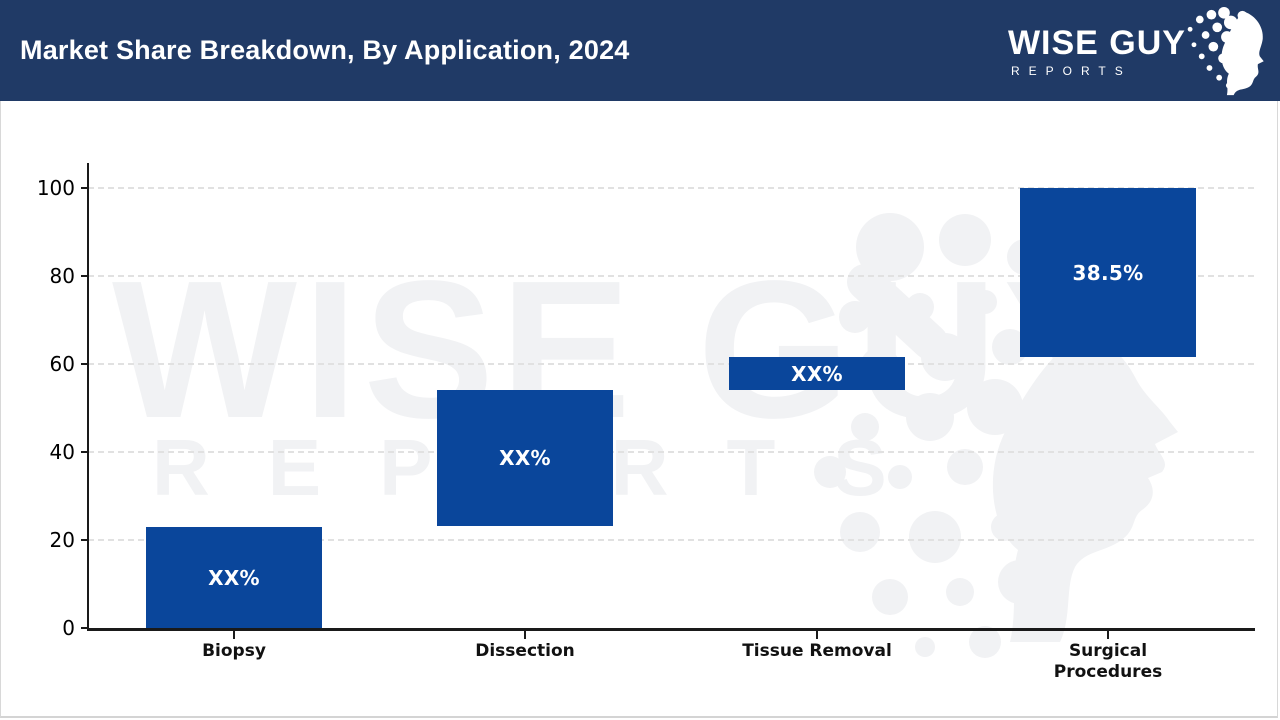 The width and height of the screenshot is (1280, 720). Describe the element at coordinates (1225, 51) in the screenshot. I see `logo-face-icon` at that location.